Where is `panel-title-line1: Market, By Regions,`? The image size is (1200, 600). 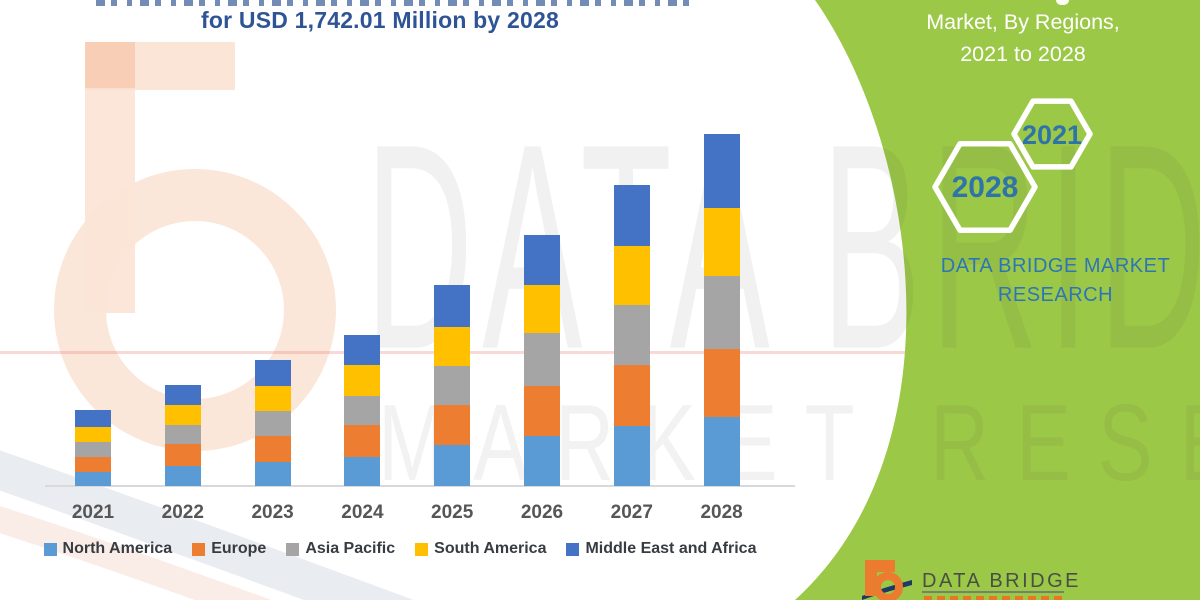
panel-title-line1: Market, By Regions, is located at coordinates (1023, 22).